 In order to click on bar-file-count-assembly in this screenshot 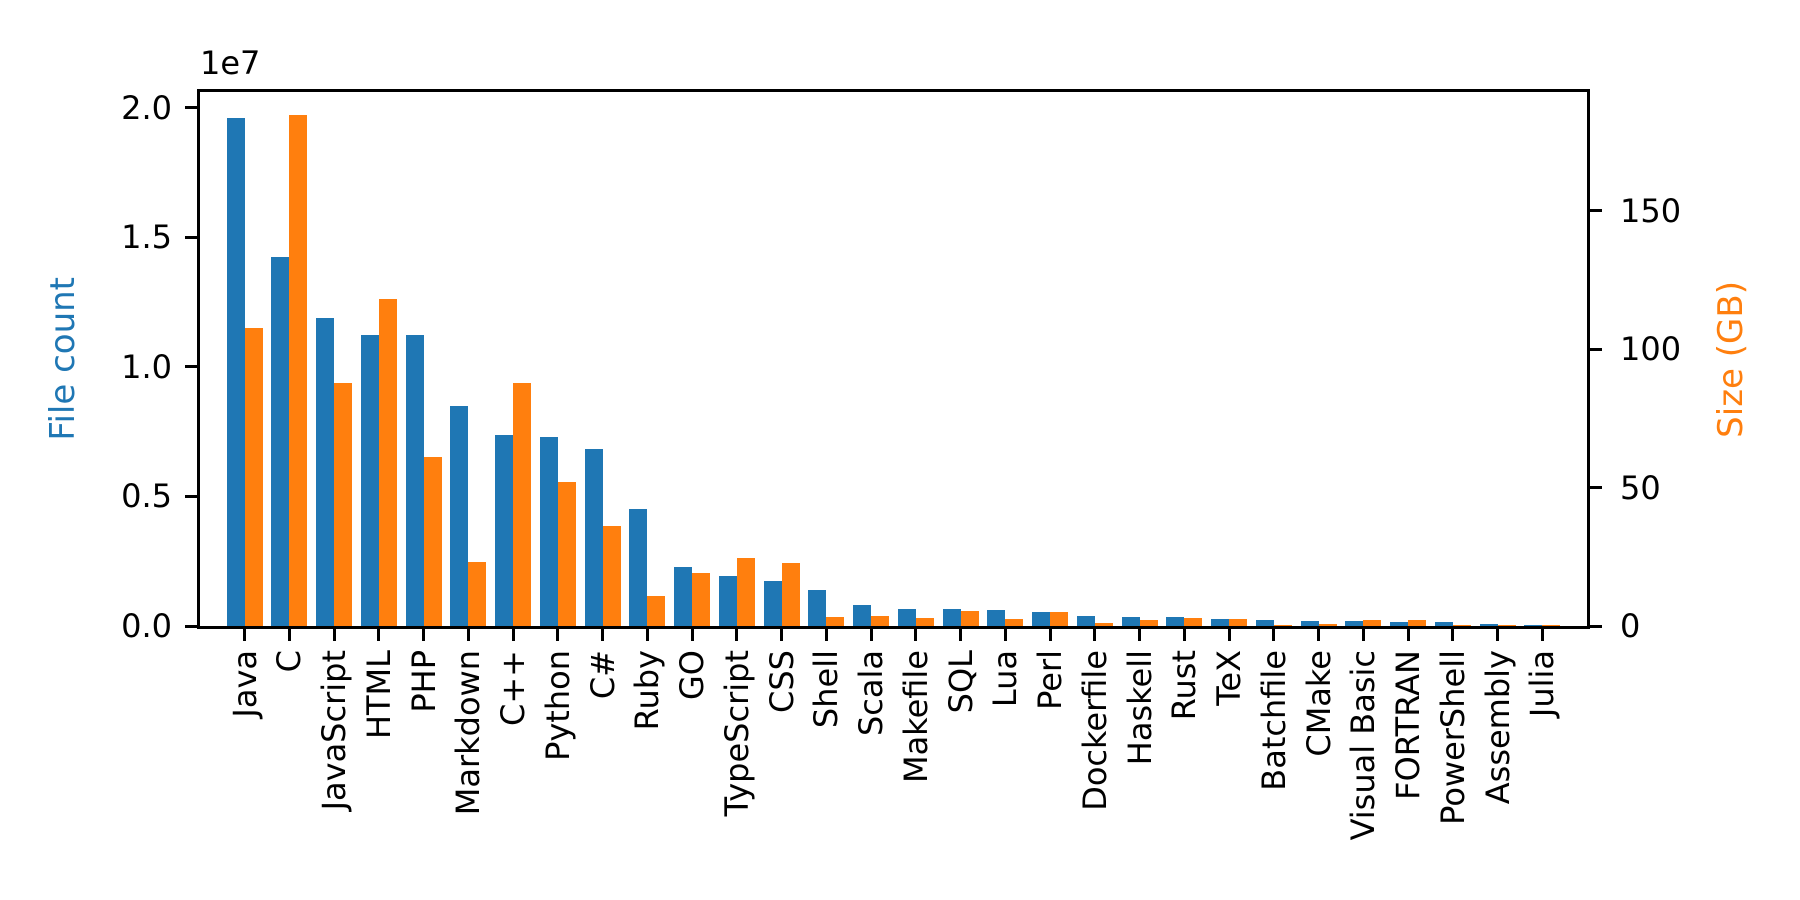, I will do `click(1488, 624)`.